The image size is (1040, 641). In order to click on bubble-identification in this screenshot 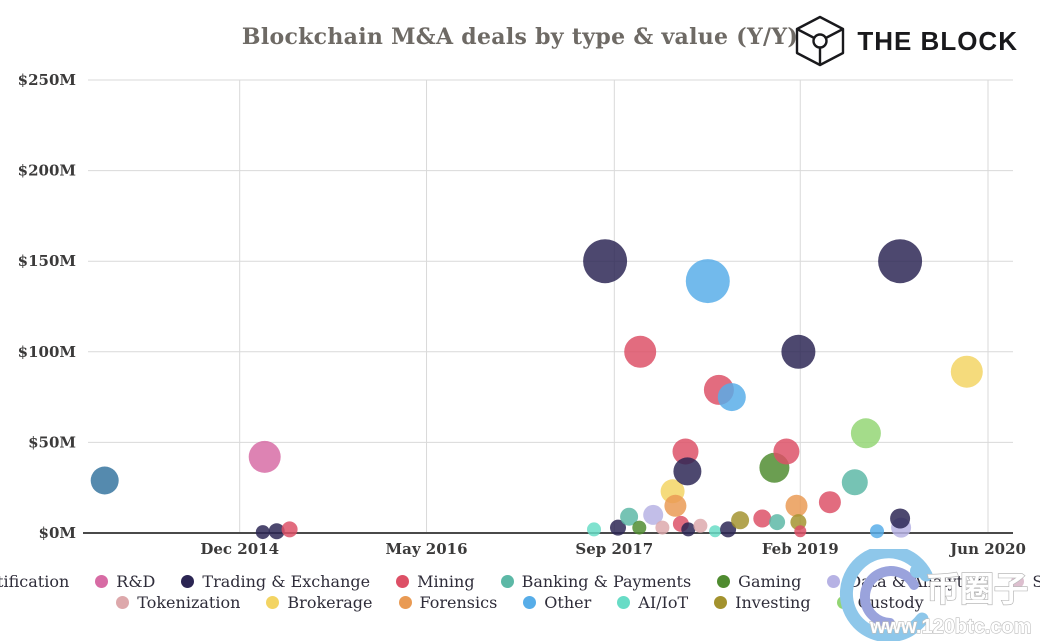, I will do `click(104, 480)`.